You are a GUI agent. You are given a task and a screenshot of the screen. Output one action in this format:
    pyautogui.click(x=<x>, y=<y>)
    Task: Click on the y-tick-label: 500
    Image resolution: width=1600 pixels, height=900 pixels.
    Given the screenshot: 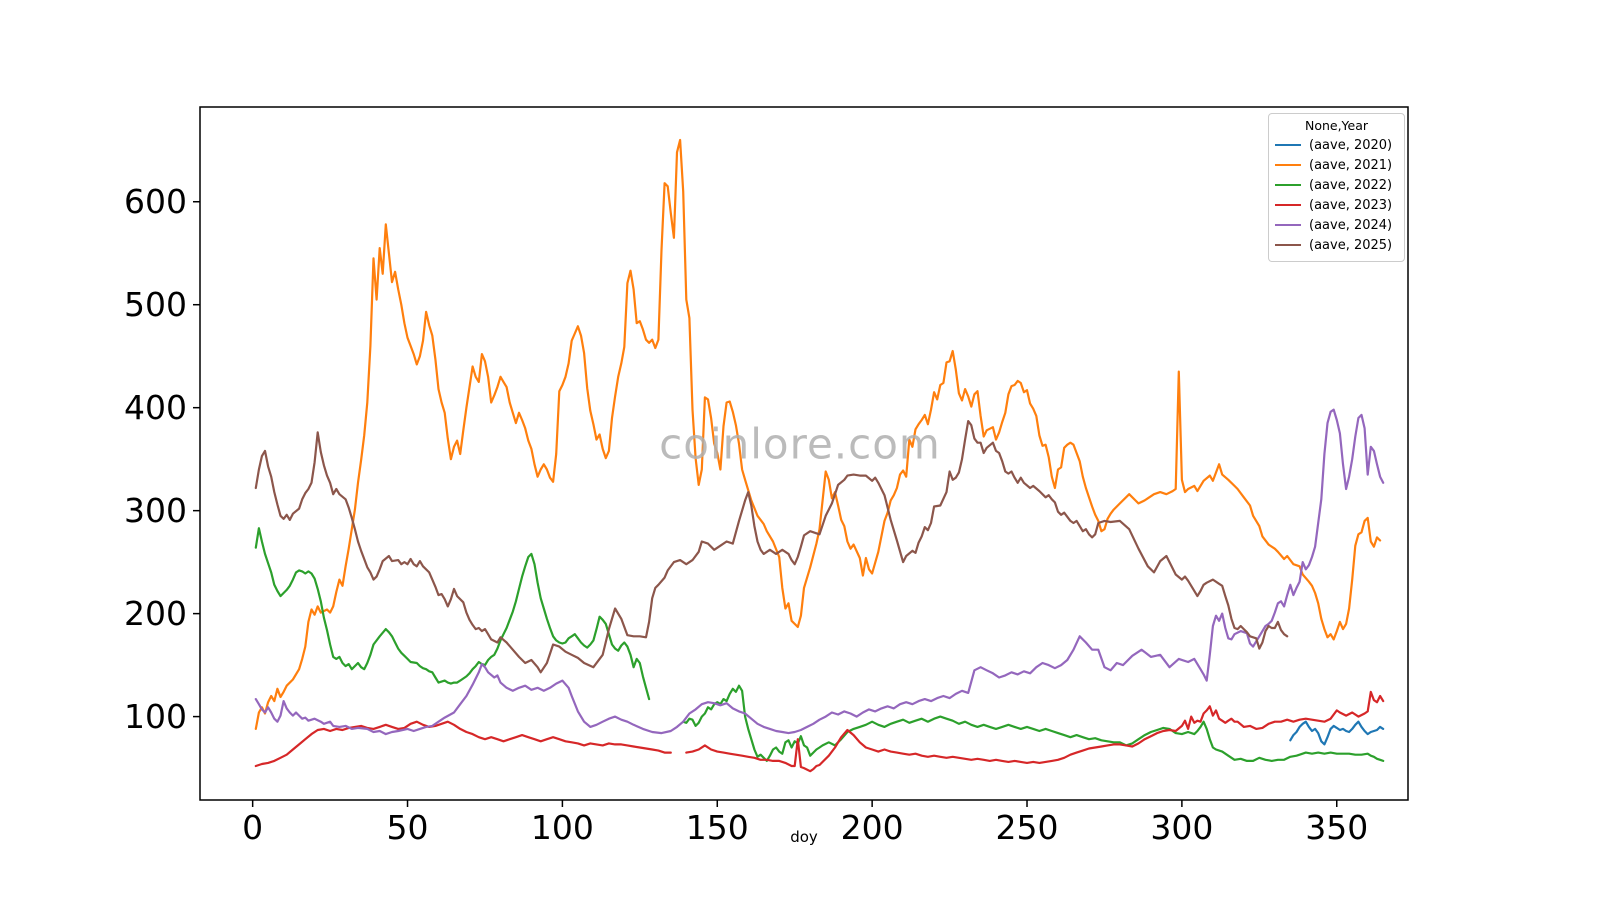 What is the action you would take?
    pyautogui.click(x=155, y=304)
    